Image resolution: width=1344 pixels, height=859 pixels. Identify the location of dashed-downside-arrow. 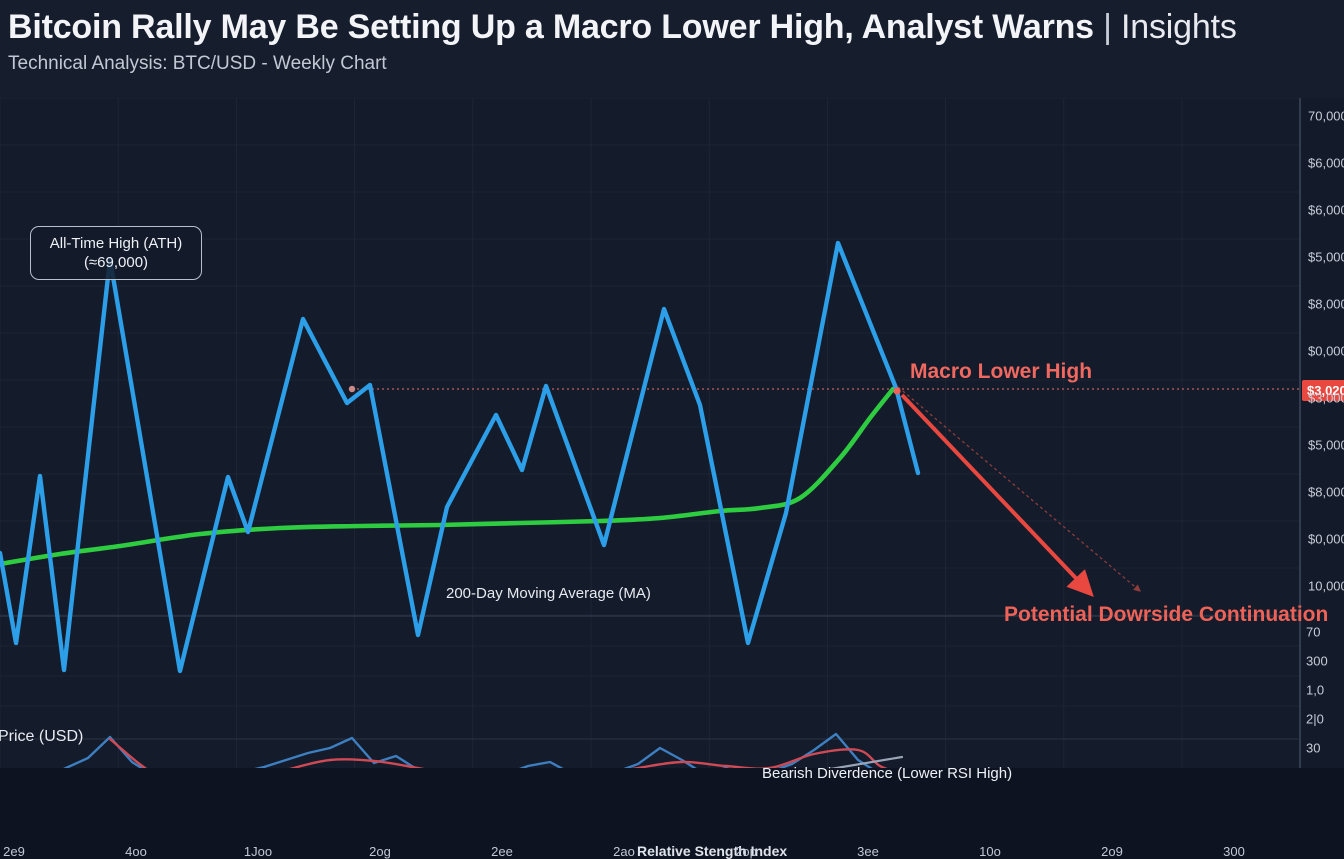
(1019, 489).